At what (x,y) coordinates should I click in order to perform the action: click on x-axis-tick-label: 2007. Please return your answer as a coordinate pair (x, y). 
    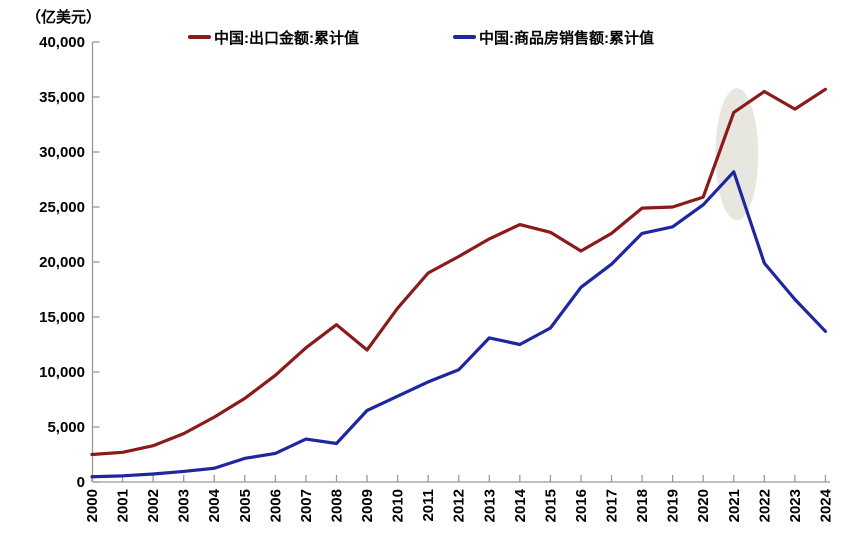
    Looking at the image, I should click on (306, 505).